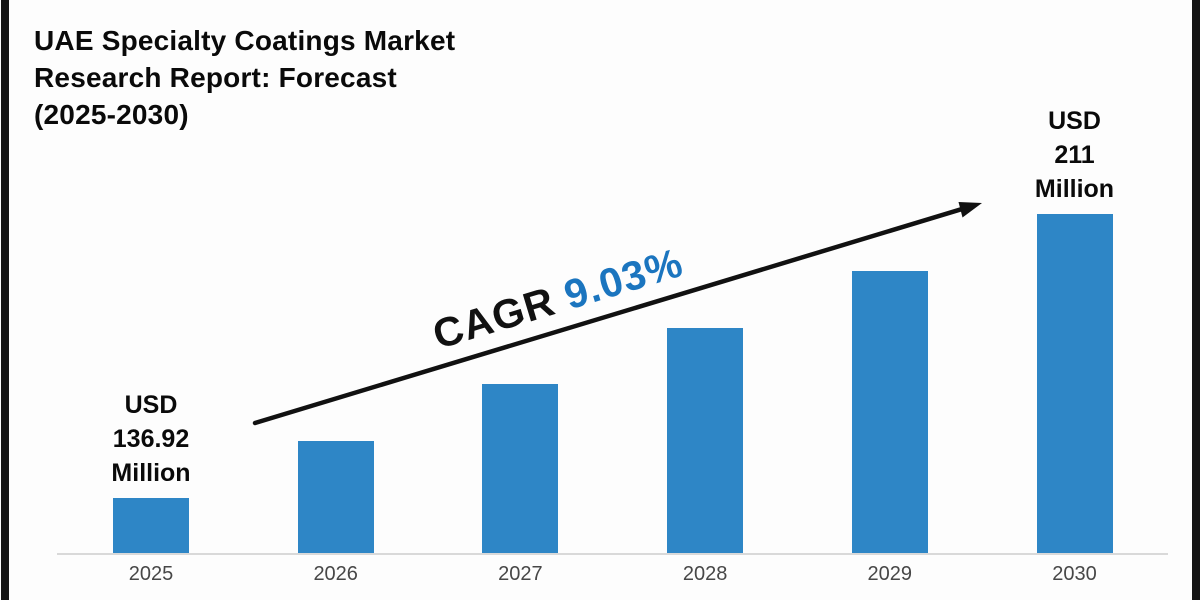 This screenshot has height=600, width=1200. Describe the element at coordinates (5, 300) in the screenshot. I see `left-border` at that location.